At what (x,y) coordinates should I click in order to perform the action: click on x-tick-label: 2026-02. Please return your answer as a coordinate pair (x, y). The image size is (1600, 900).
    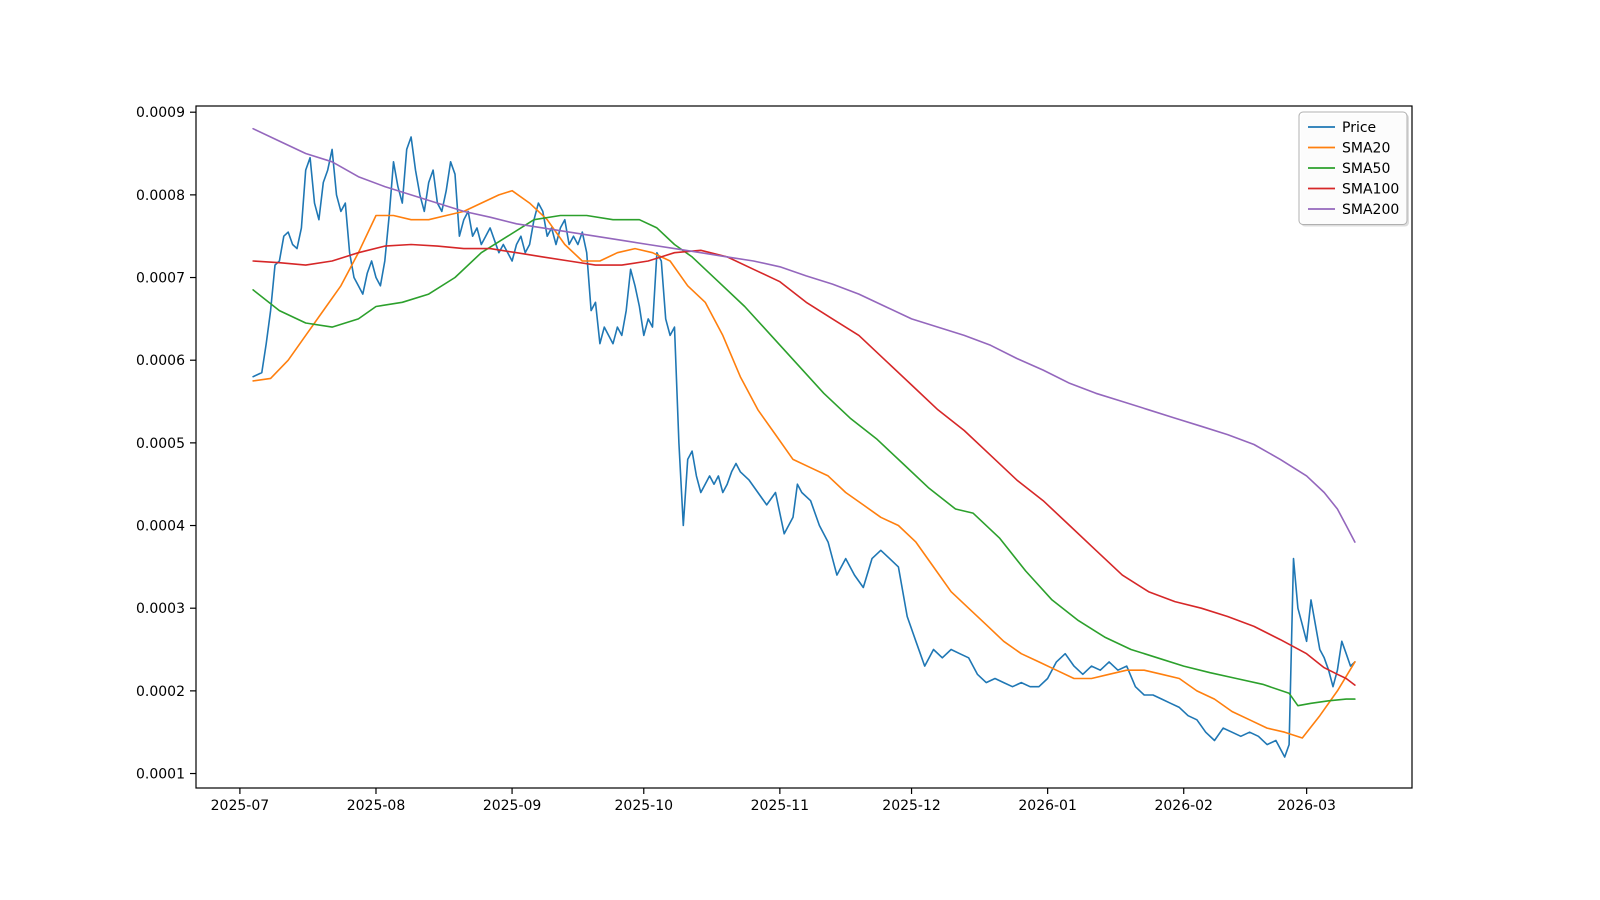
    Looking at the image, I should click on (1183, 806).